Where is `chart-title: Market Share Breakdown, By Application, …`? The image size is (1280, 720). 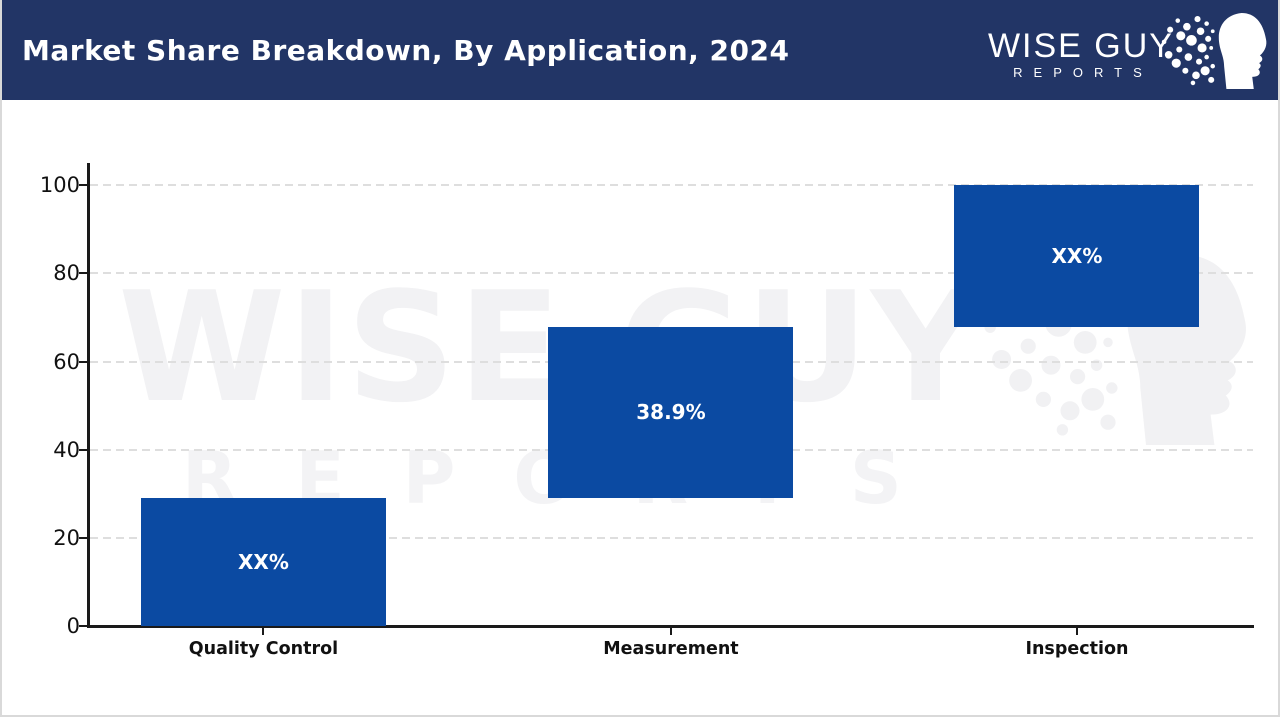
chart-title: Market Share Breakdown, By Application, … is located at coordinates (406, 50).